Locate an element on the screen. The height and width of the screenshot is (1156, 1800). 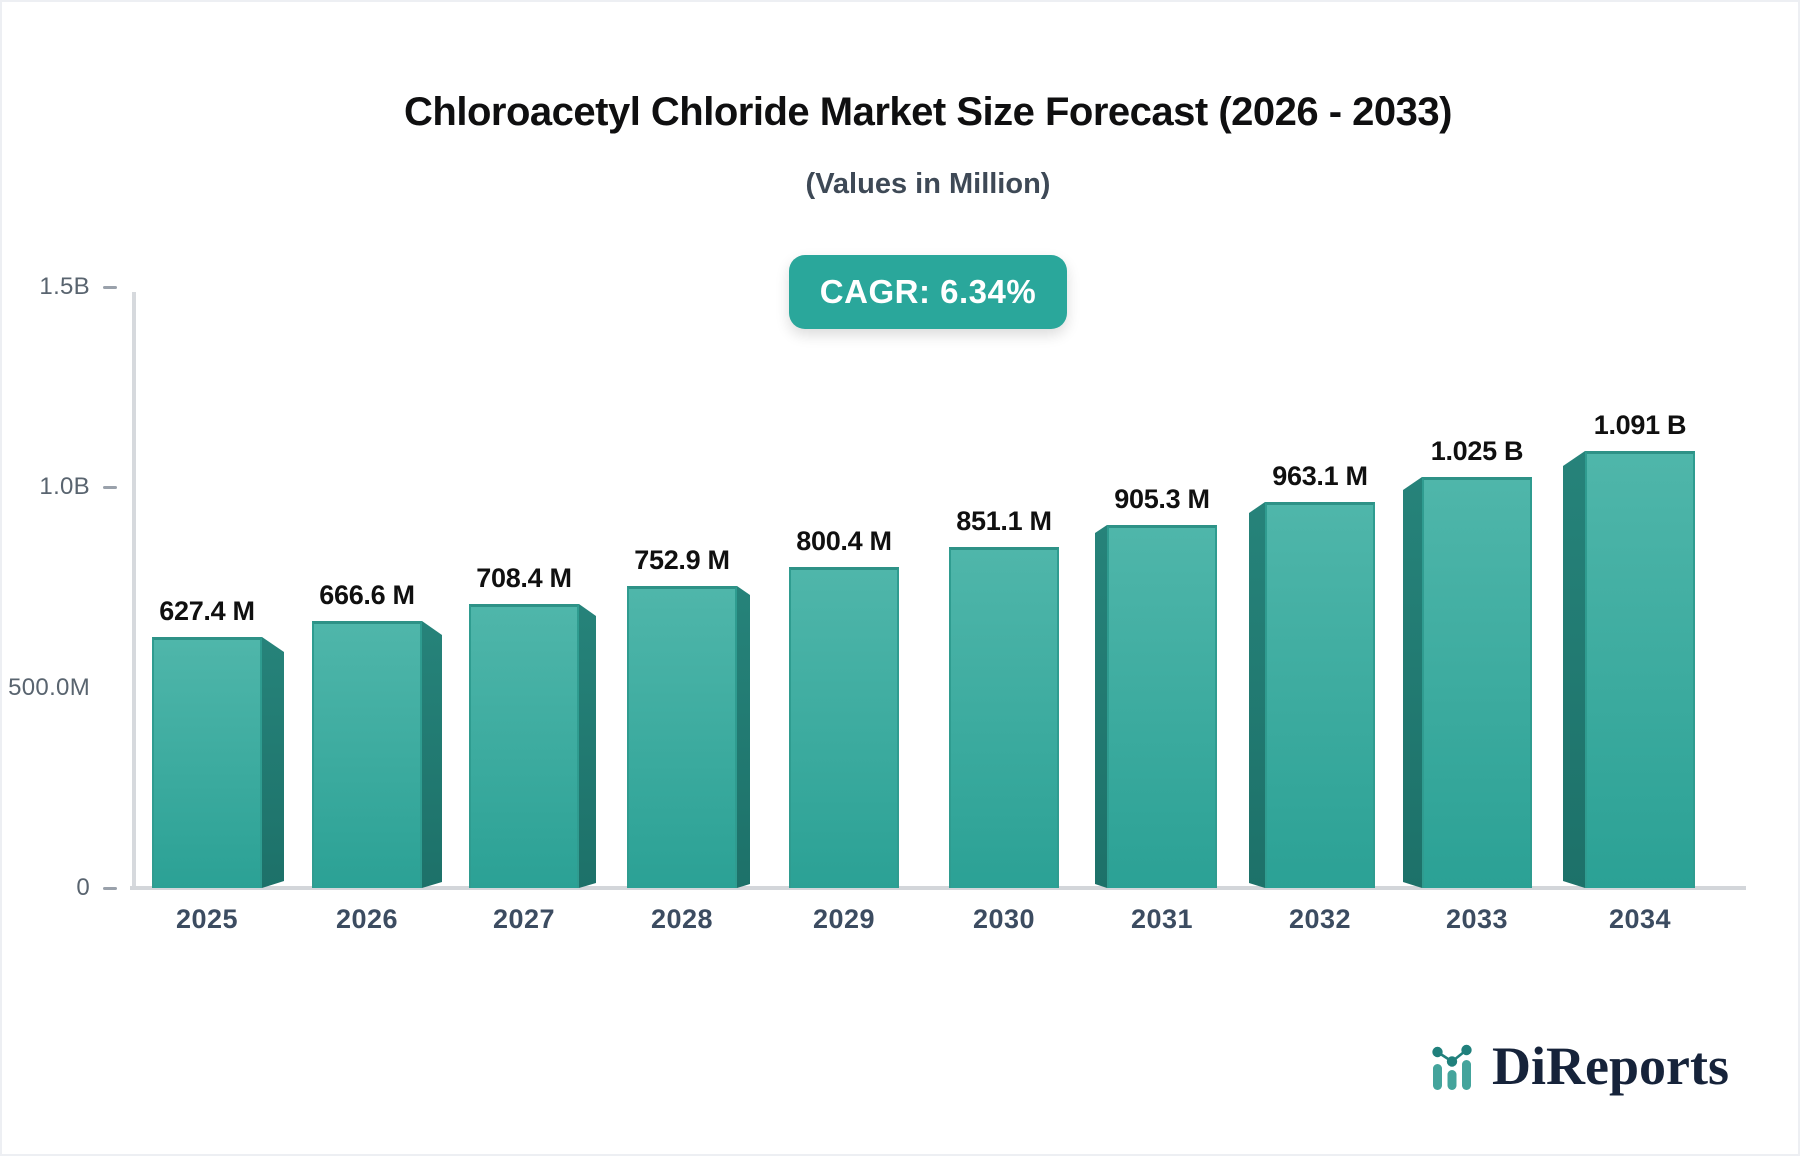
x-axis-line is located at coordinates (938, 888).